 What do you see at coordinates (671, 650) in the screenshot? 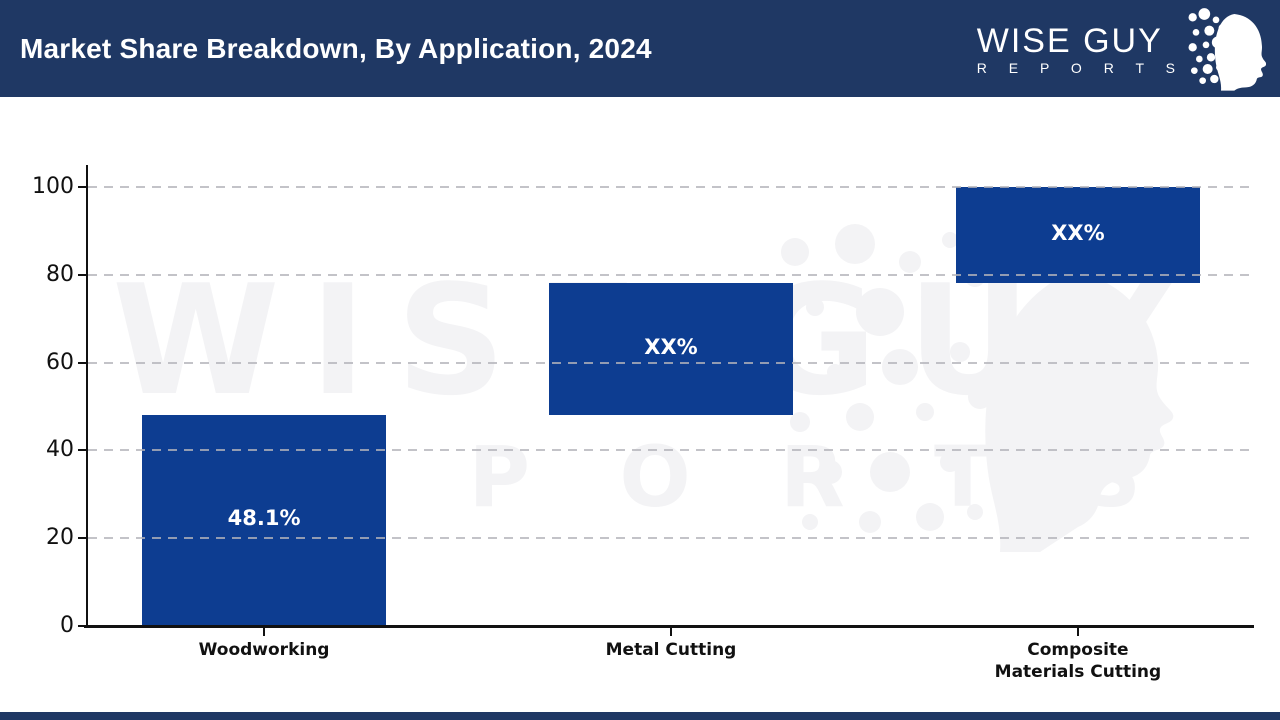
I see `x-category-label-metal-cutting: Metal Cutting` at bounding box center [671, 650].